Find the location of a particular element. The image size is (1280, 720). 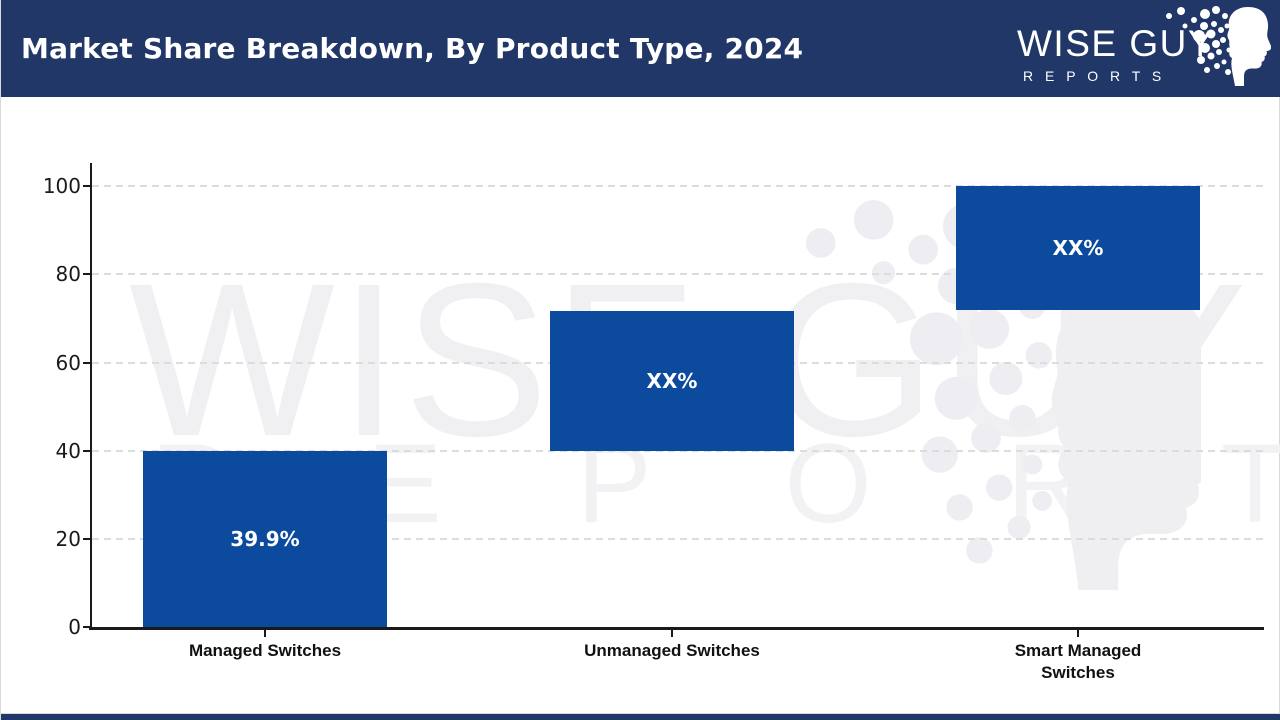

x-tick-smart-managed-switches is located at coordinates (1078, 633).